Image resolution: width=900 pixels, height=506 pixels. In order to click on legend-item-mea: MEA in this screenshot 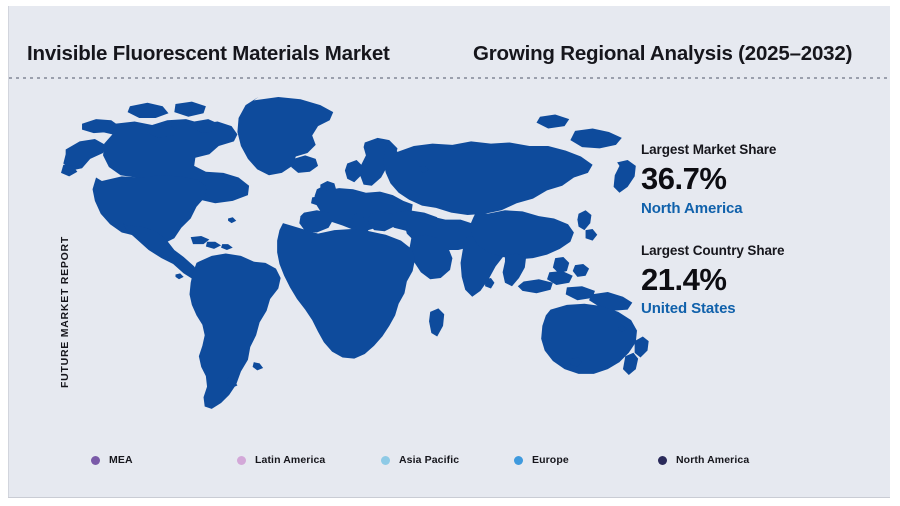, I will do `click(112, 460)`.